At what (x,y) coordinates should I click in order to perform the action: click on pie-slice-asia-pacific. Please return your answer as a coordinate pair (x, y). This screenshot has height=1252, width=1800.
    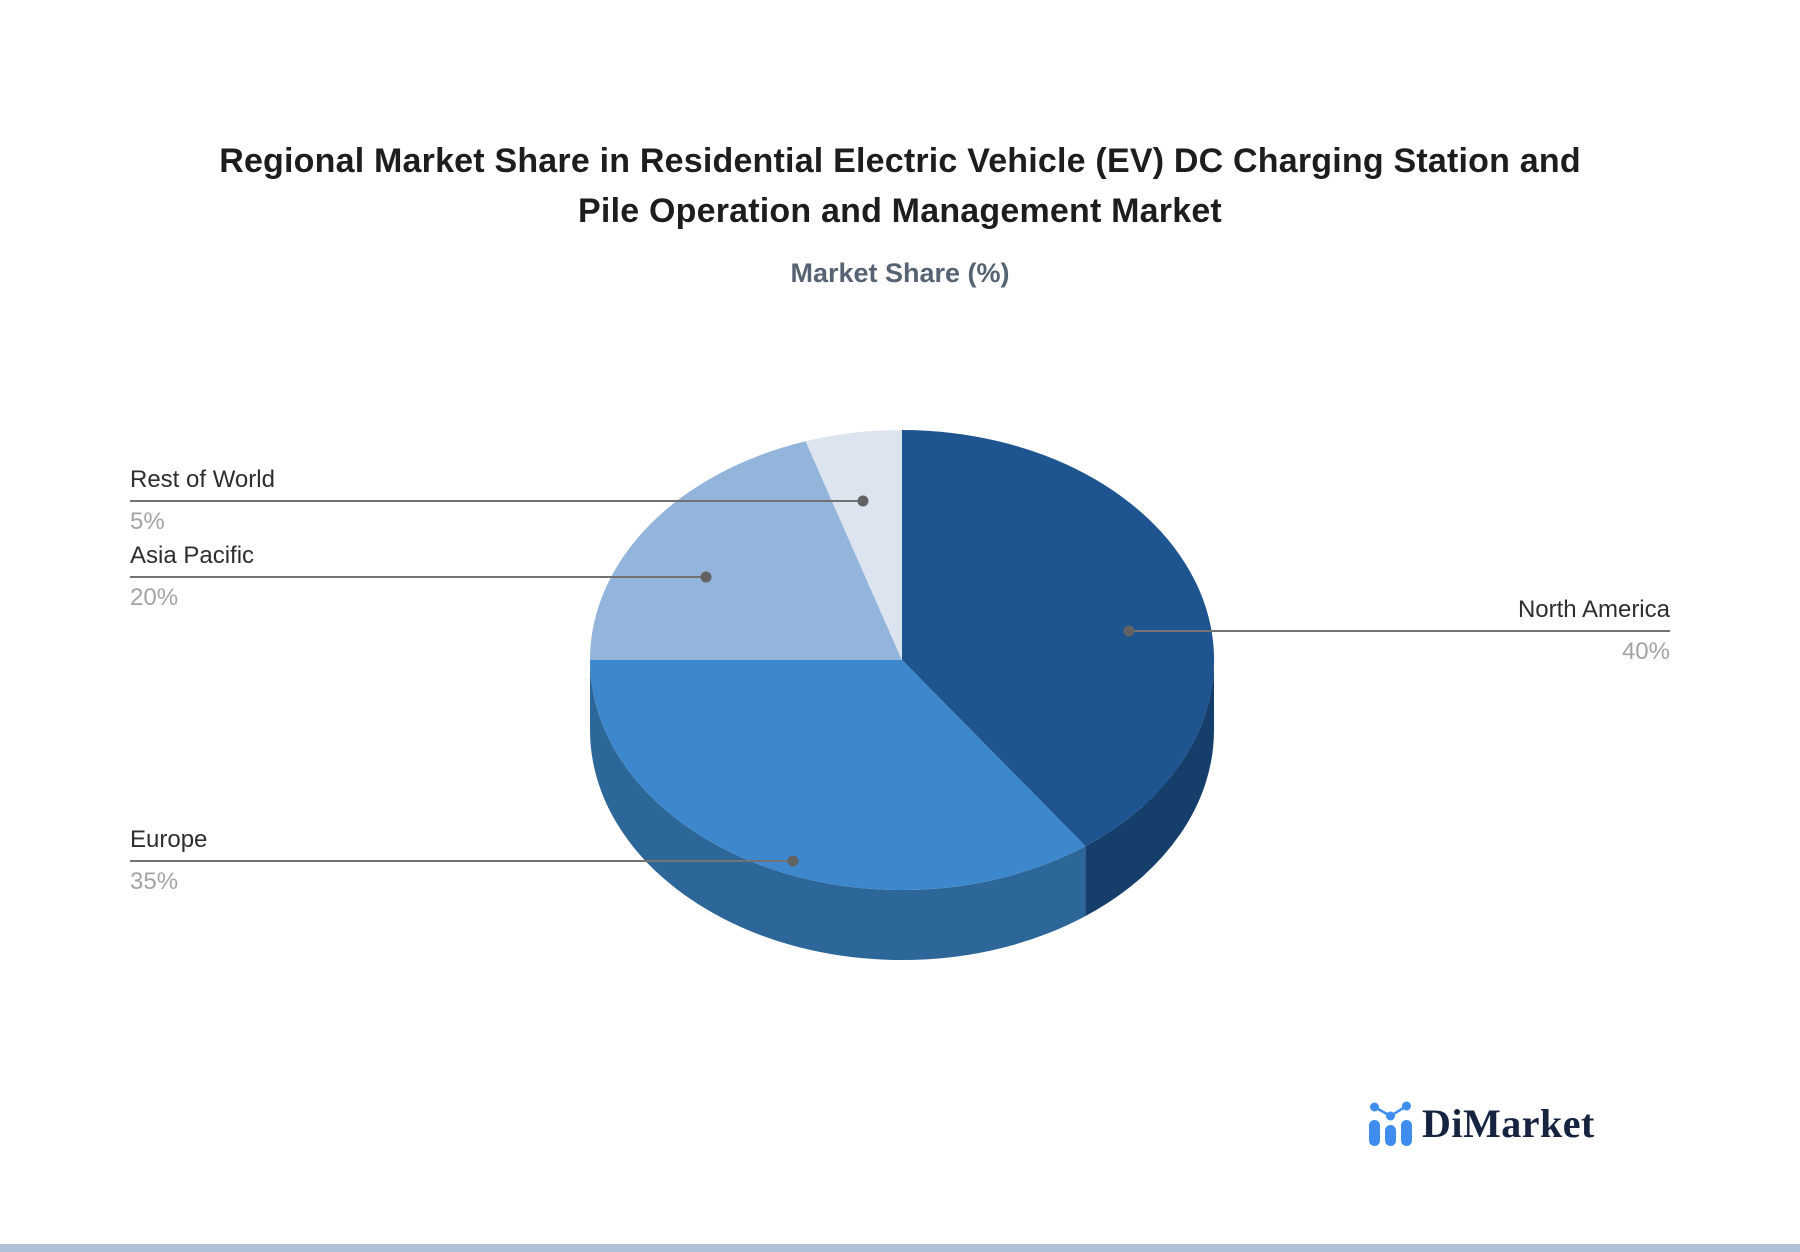
    Looking at the image, I should click on (746, 550).